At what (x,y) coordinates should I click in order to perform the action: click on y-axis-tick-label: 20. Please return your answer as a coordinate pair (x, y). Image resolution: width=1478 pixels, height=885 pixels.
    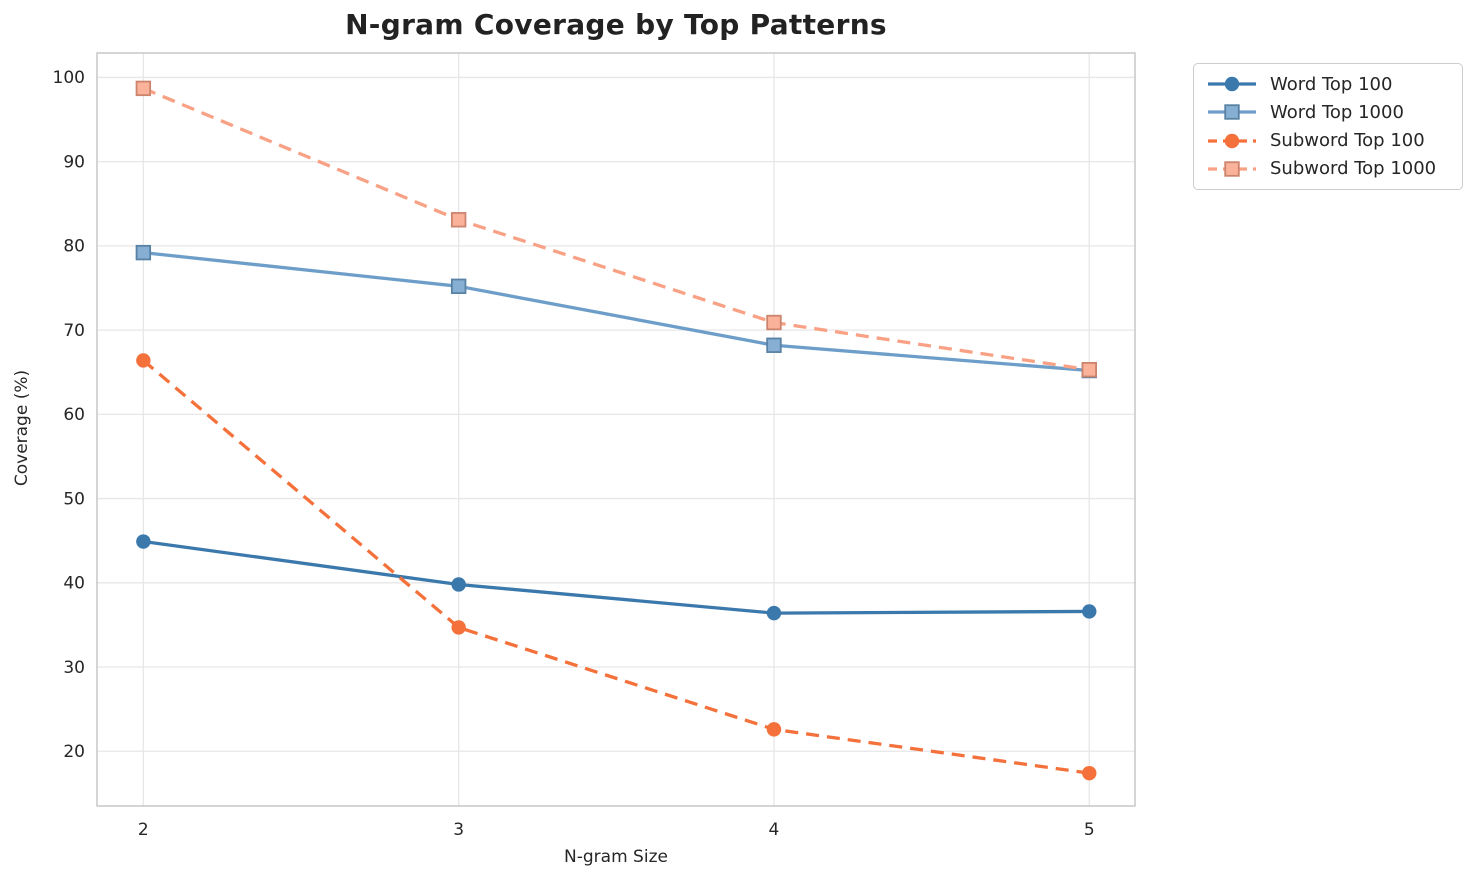
    Looking at the image, I should click on (74, 752).